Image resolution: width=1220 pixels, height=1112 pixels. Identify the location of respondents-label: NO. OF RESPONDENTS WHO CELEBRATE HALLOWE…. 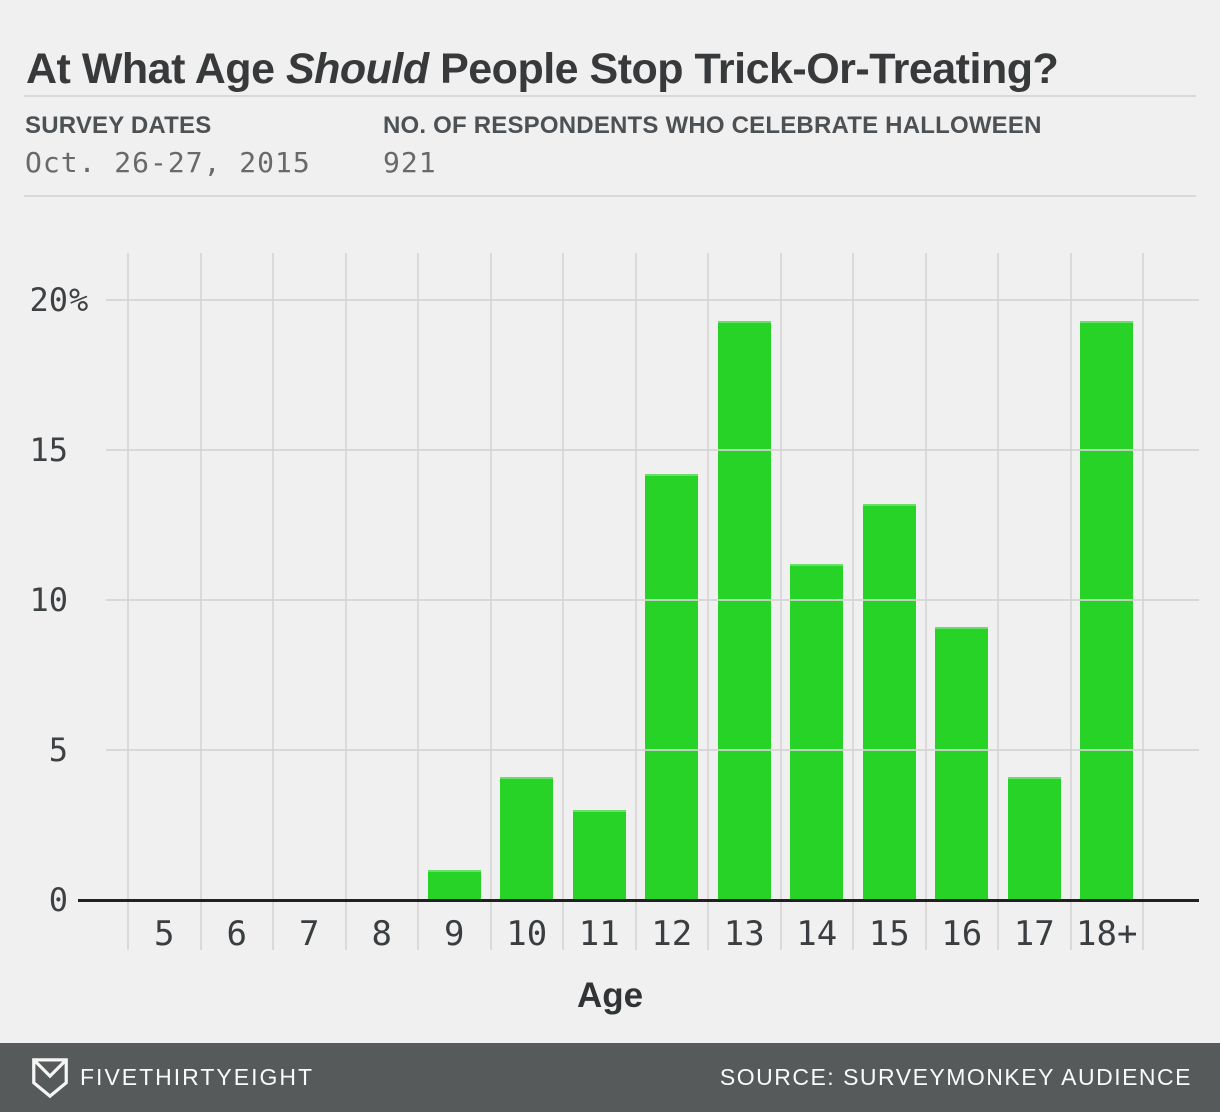
(712, 125).